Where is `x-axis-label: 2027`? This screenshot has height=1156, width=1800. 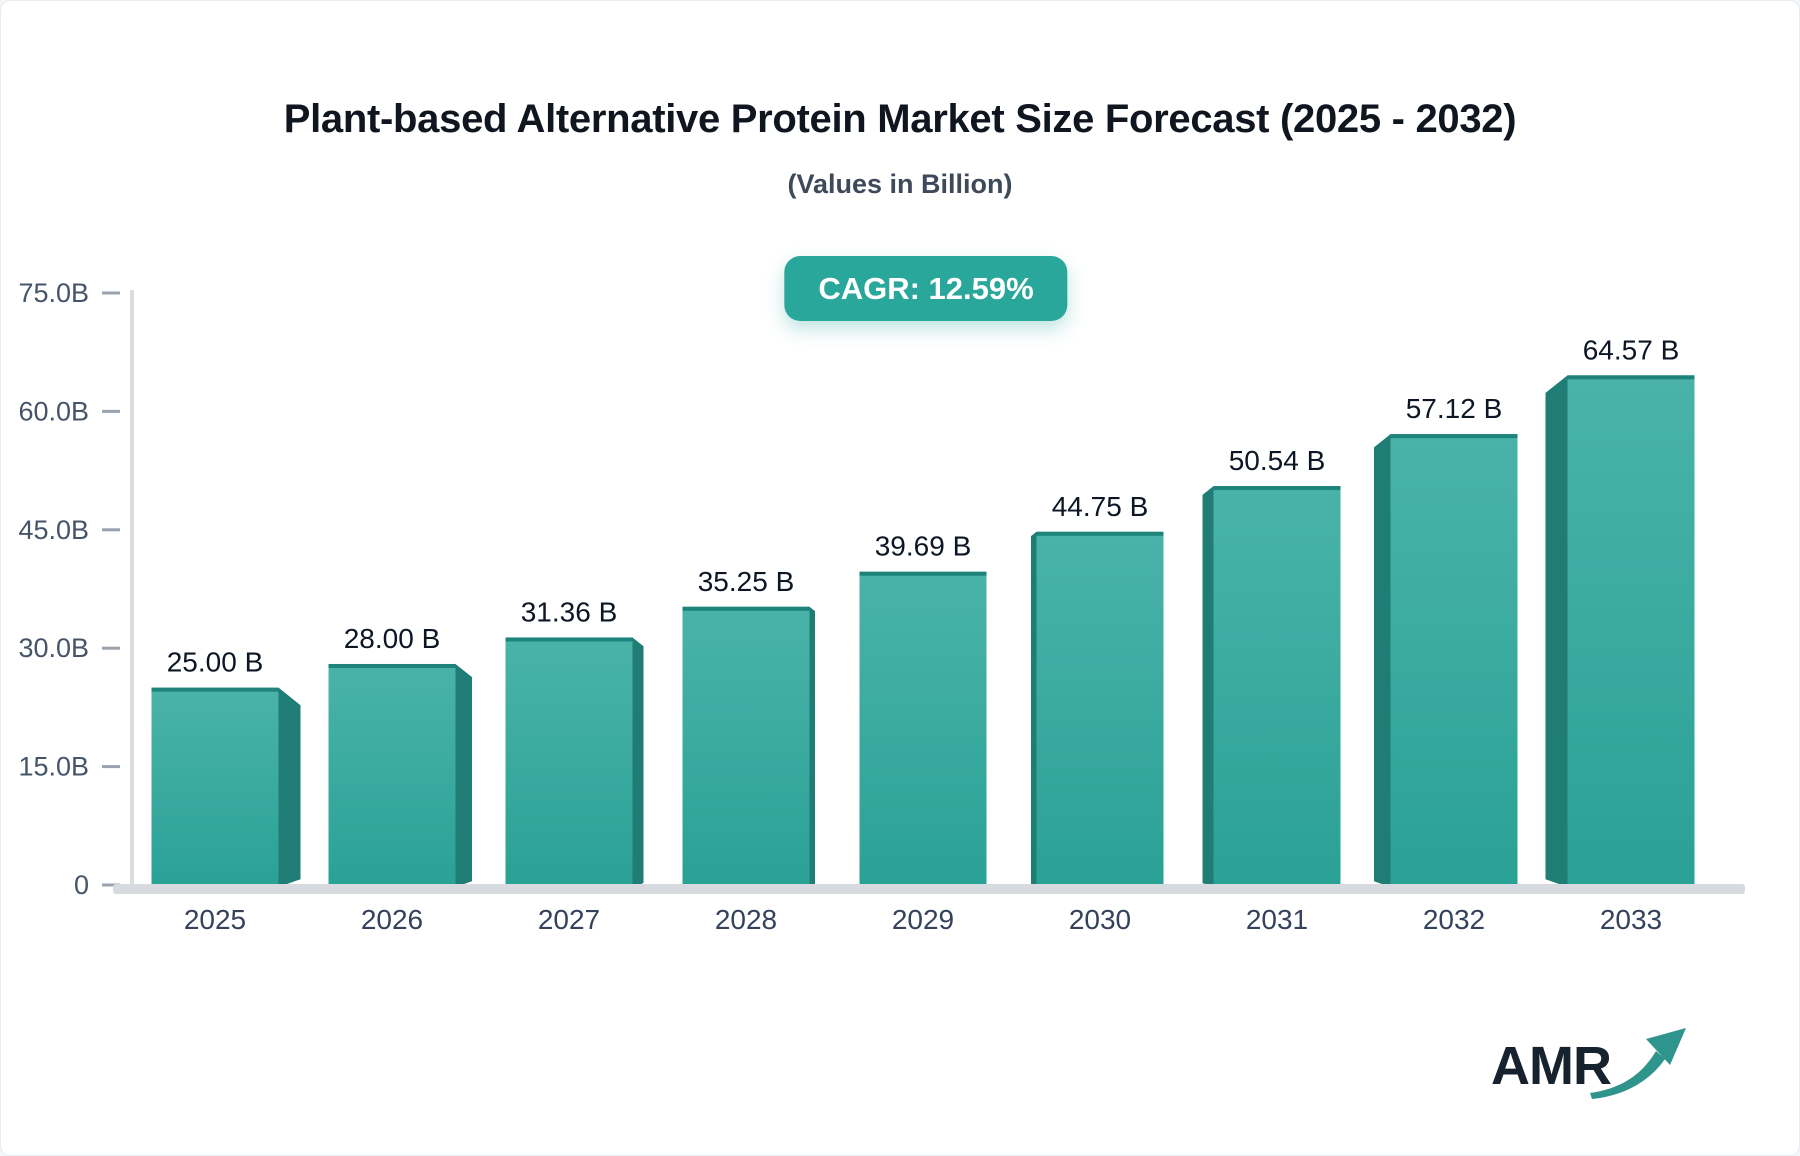
x-axis-label: 2027 is located at coordinates (569, 919).